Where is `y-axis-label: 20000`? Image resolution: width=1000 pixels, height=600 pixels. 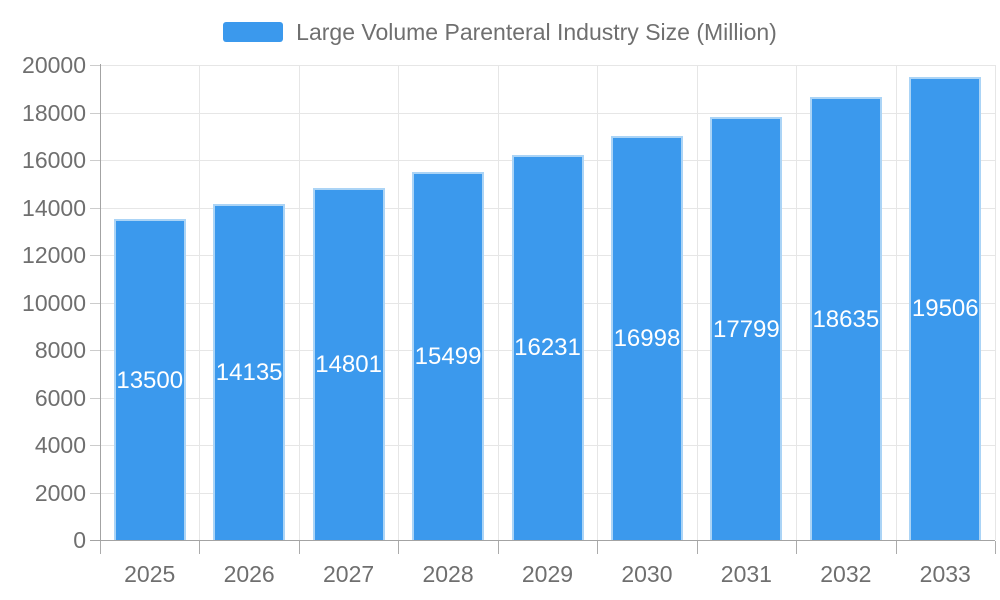 y-axis-label: 20000 is located at coordinates (54, 65).